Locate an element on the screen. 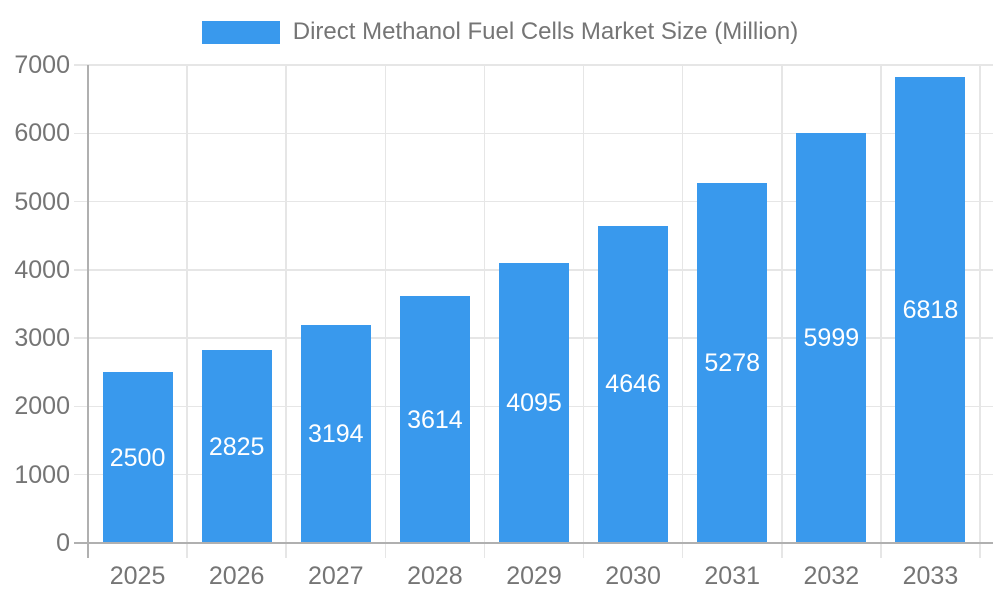 This screenshot has width=1000, height=600. bar-2025 is located at coordinates (137, 457).